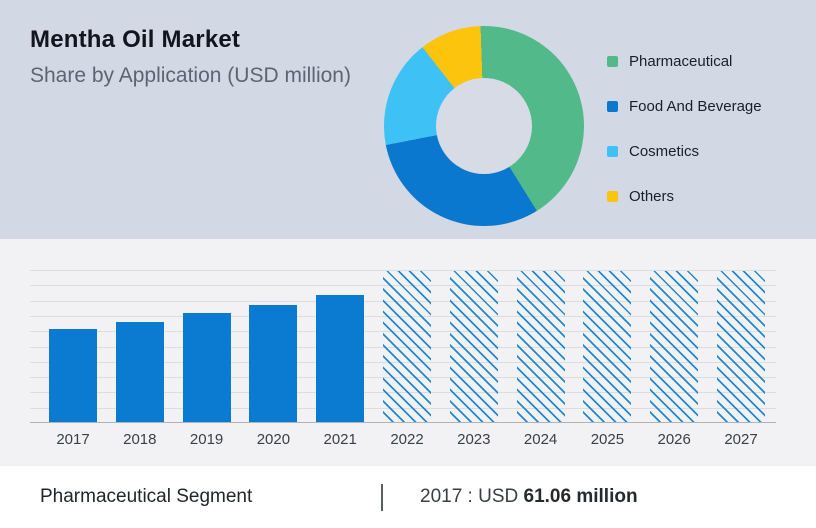 The width and height of the screenshot is (816, 528). What do you see at coordinates (407, 346) in the screenshot?
I see `forecast-bar-2022` at bounding box center [407, 346].